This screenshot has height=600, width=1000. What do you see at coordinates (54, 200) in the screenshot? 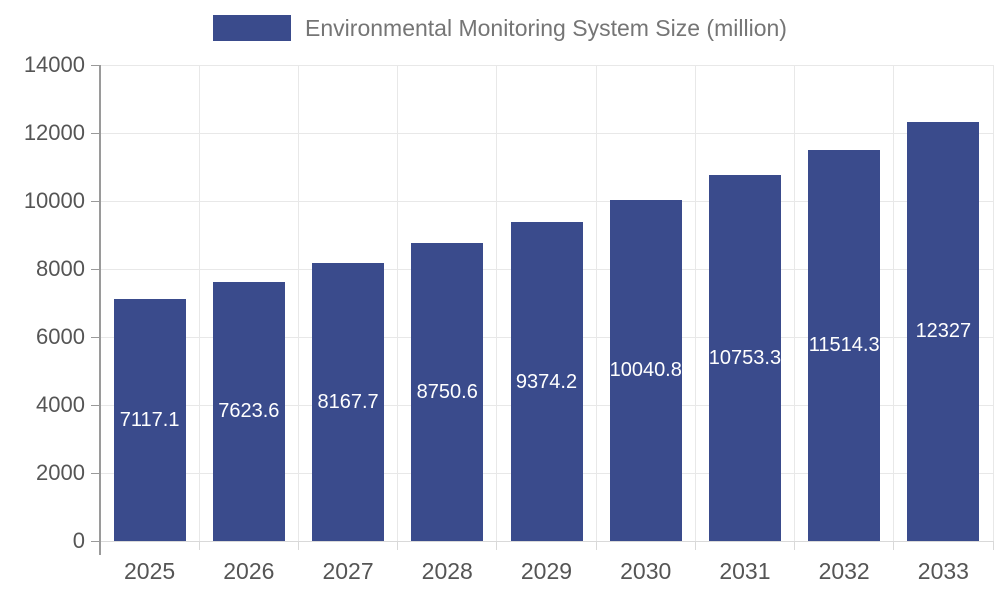
I see `y-axis-tick-label: 10000` at bounding box center [54, 200].